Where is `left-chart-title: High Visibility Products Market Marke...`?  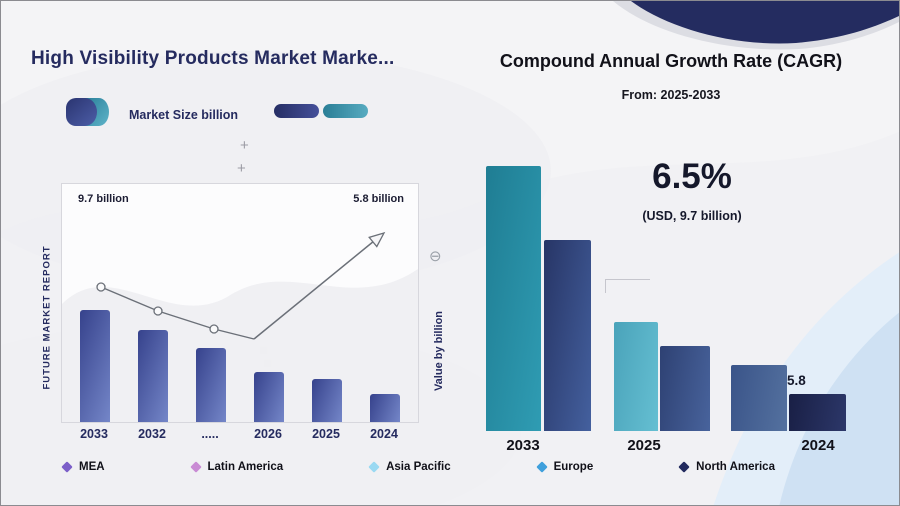
left-chart-title: High Visibility Products Market Marke... is located at coordinates (213, 58).